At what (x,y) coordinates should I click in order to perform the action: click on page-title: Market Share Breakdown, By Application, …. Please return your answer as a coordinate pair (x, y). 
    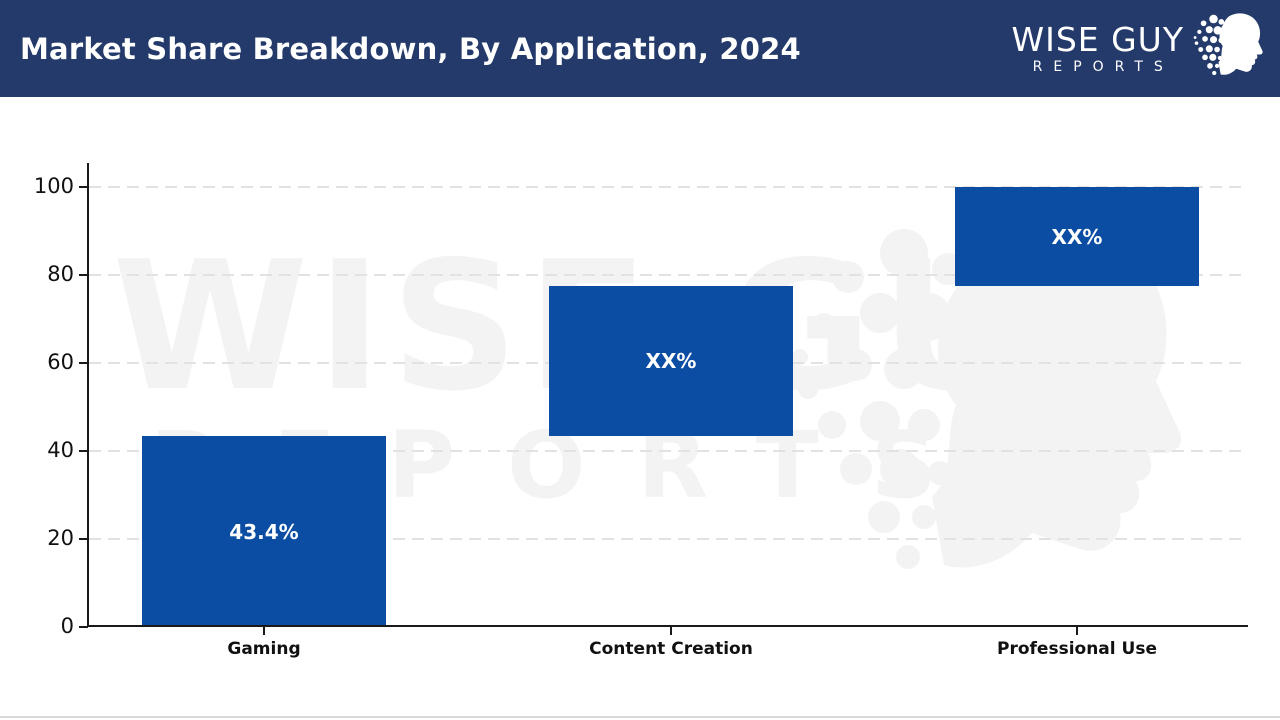
    Looking at the image, I should click on (410, 48).